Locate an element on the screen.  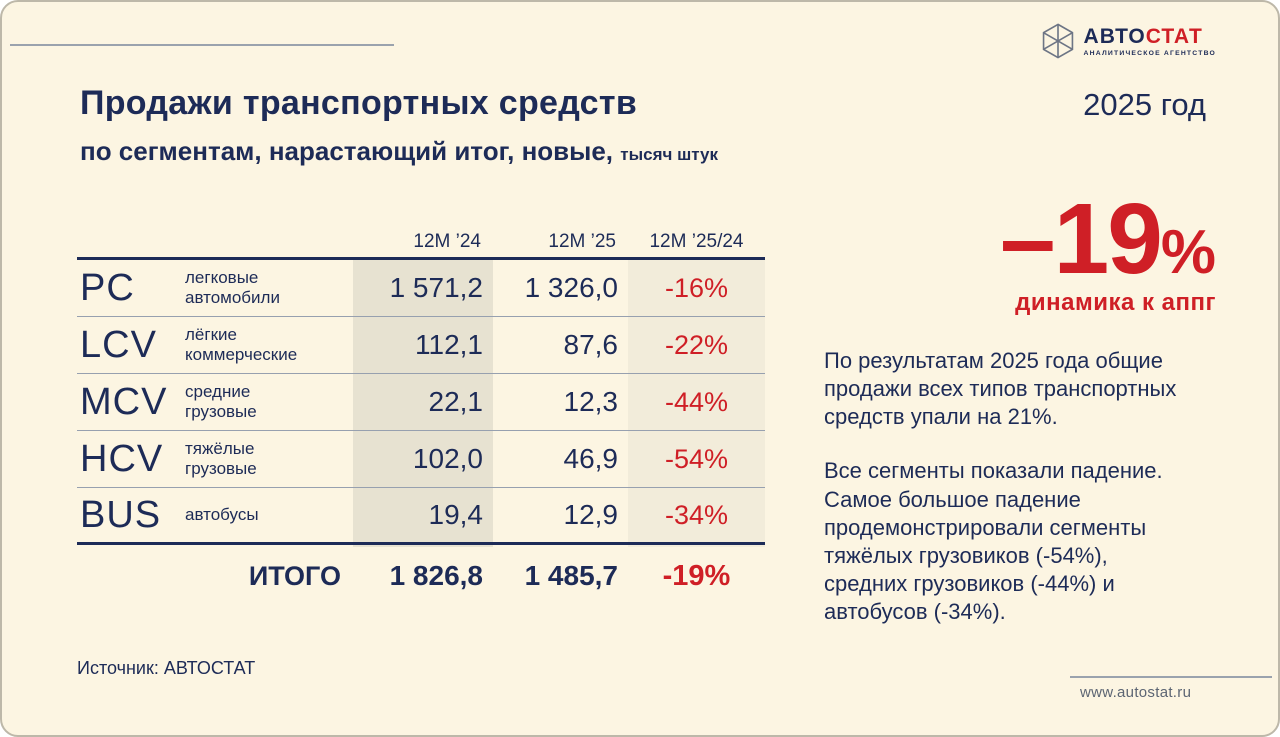
segment-label: лёгкие коммерческие is located at coordinates (241, 344).